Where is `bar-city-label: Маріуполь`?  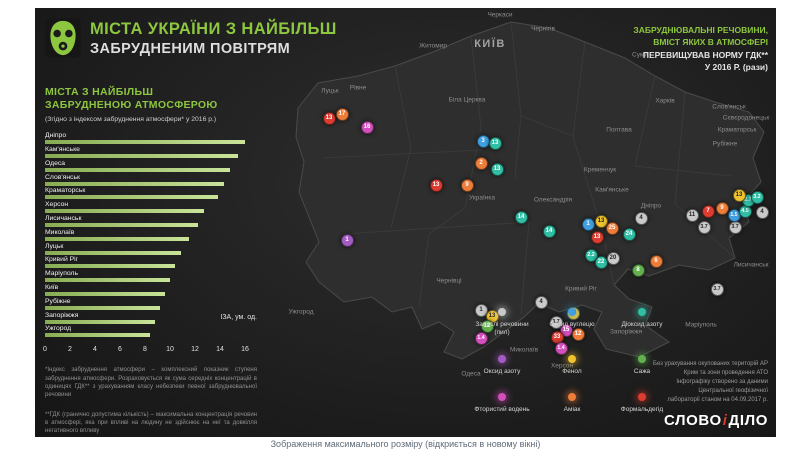
bar-city-label: Маріуполь is located at coordinates (62, 274).